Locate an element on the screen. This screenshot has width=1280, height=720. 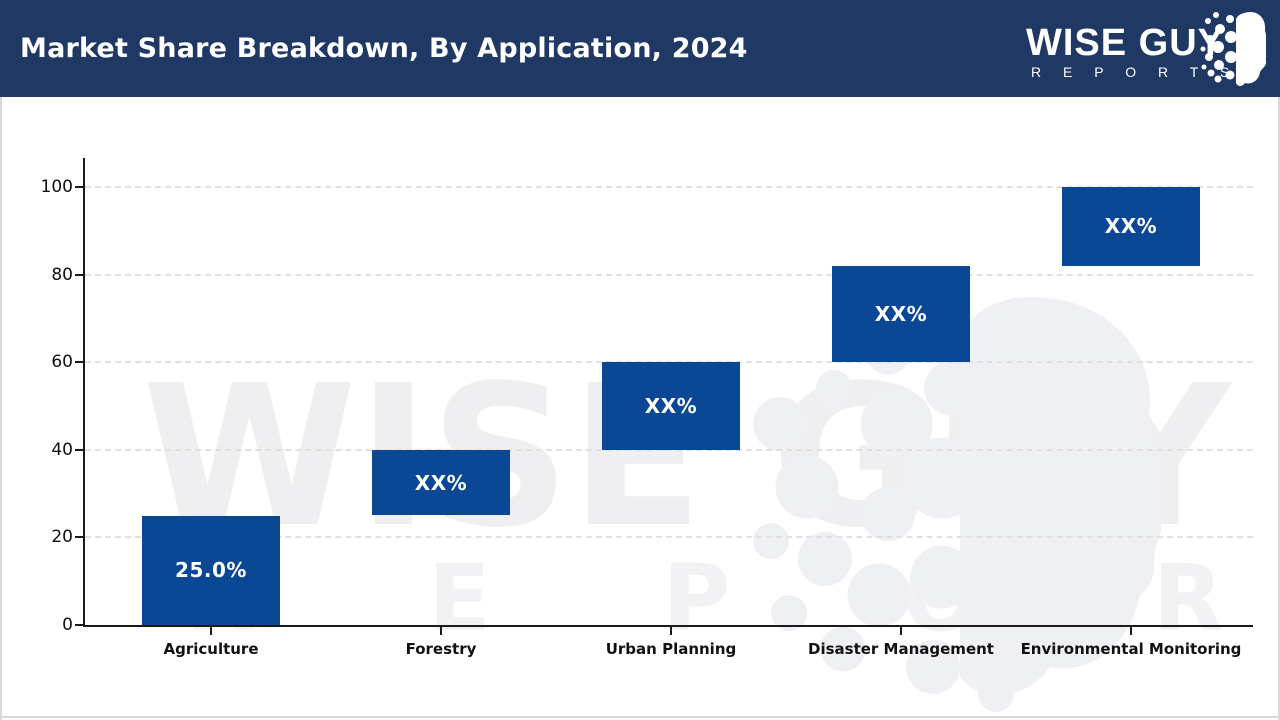
logo: WISE GUY R E P O R T S is located at coordinates (1149, 49).